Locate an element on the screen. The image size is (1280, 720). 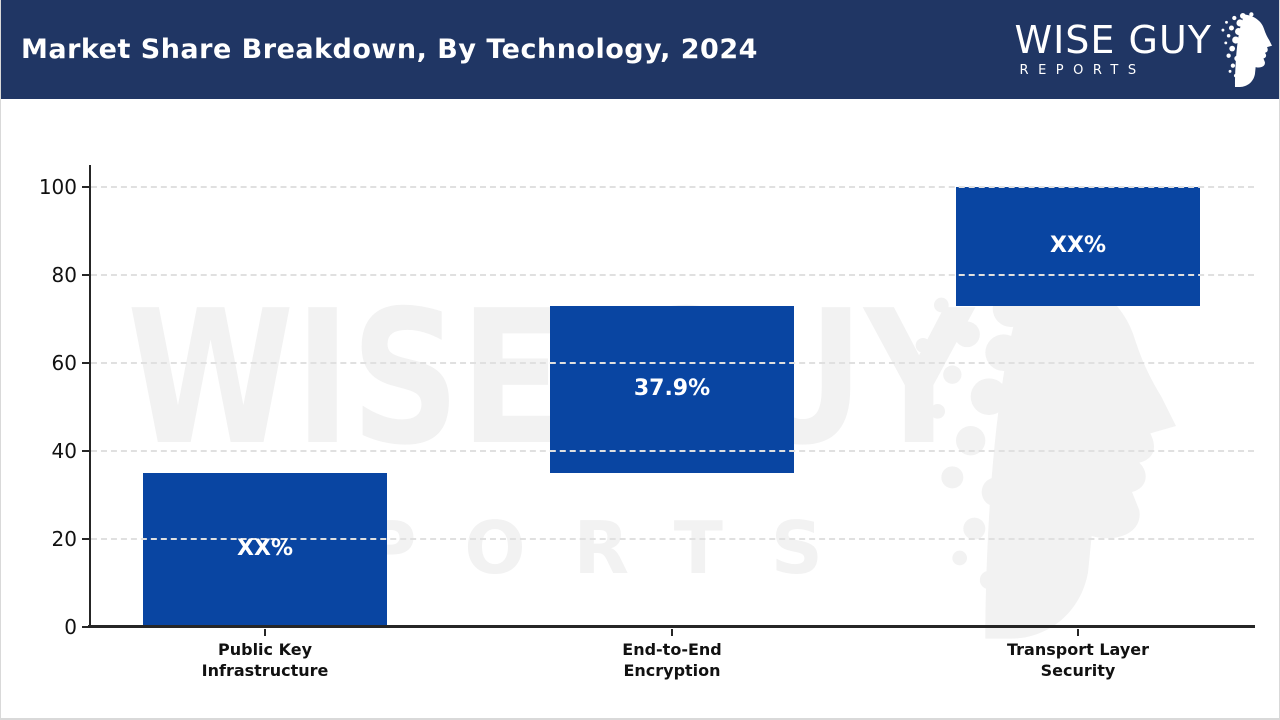
x-category-label-line: Infrastructure is located at coordinates (265, 670).